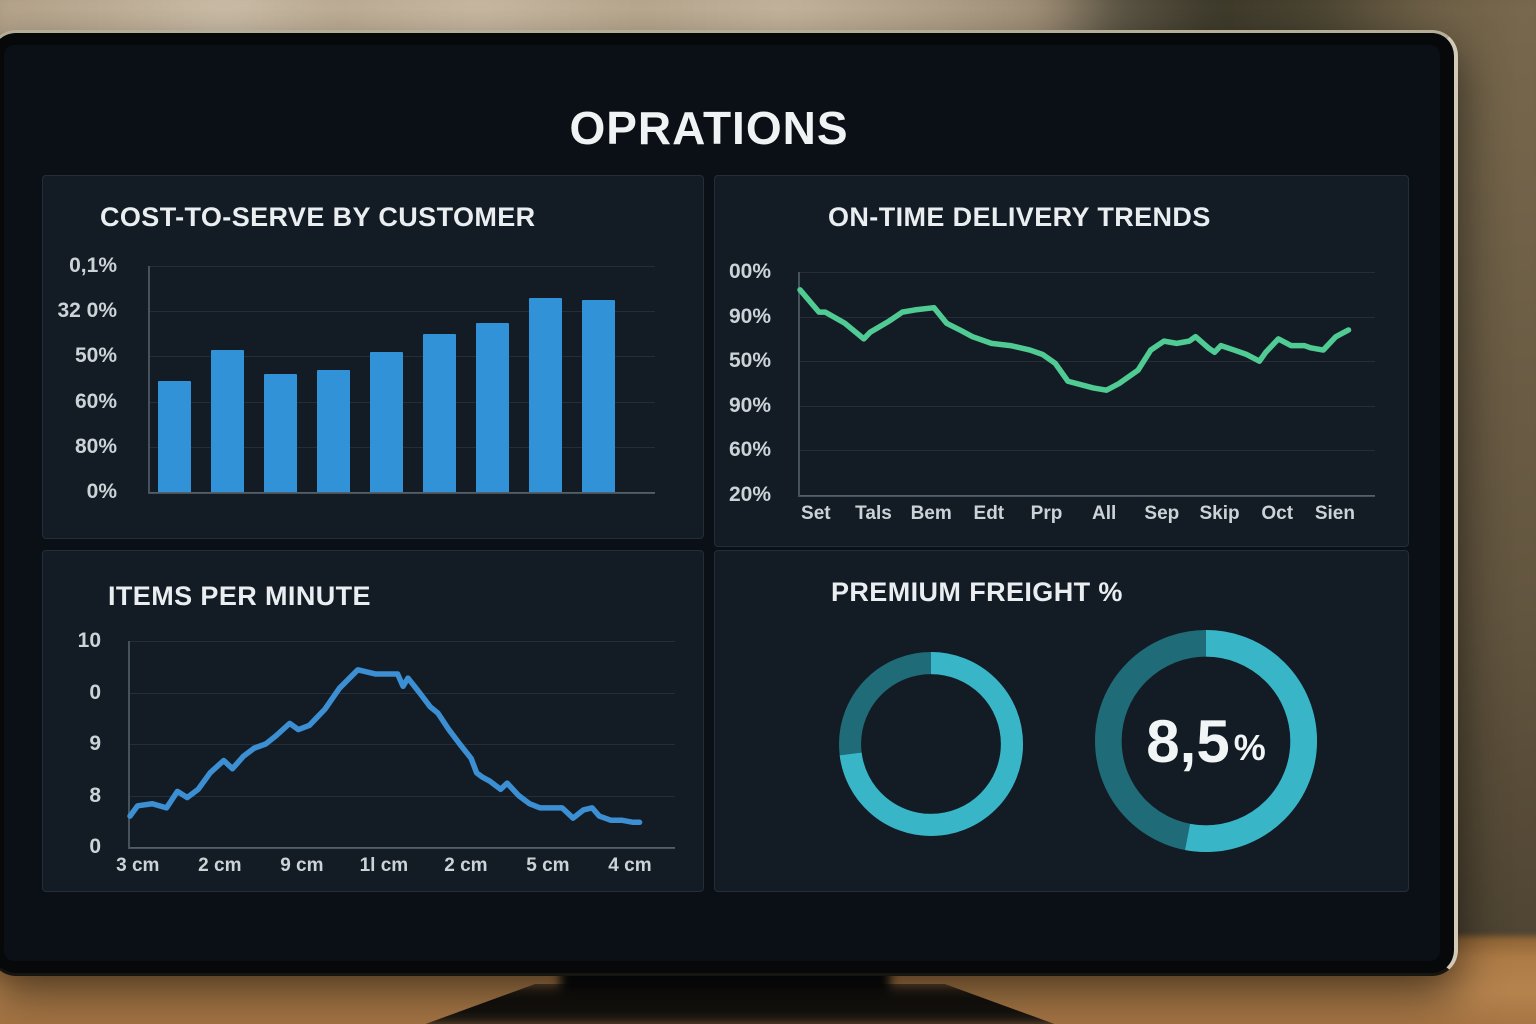 The height and width of the screenshot is (1024, 1536). I want to click on items-per-minute-line-chart: 10 0 9 8 0 3 cm 2 cm 9 cm 1l cm 2 cm 5 cm 4 cm, so click(373, 721).